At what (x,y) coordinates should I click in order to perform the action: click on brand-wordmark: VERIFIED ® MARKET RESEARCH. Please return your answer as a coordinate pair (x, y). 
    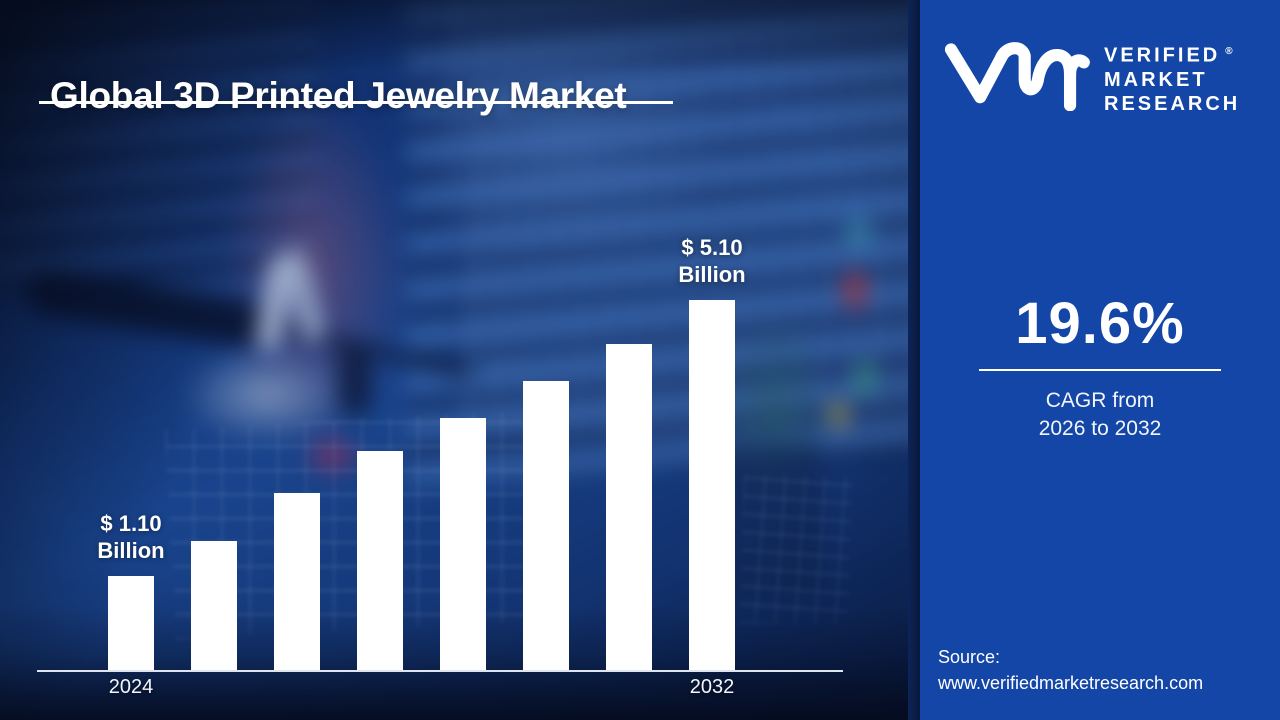
    Looking at the image, I should click on (1172, 78).